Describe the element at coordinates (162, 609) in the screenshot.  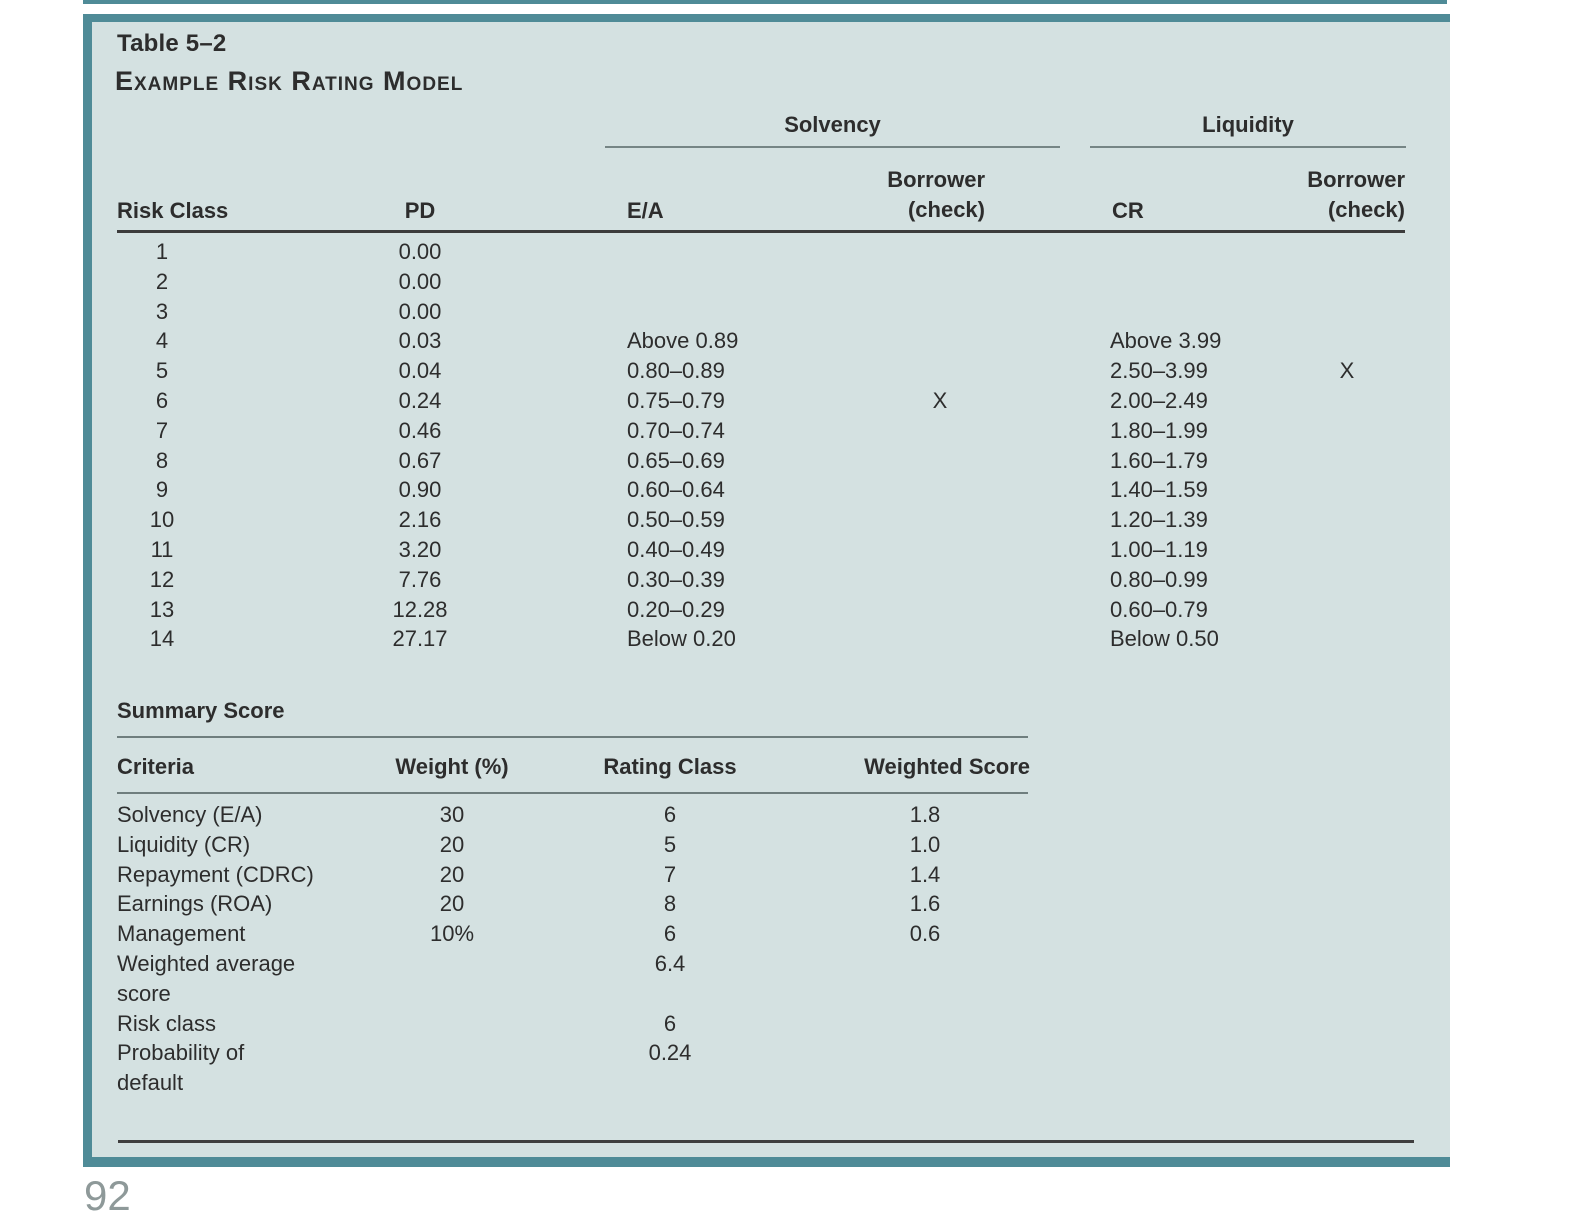
I see `risk-class-cell: 13` at that location.